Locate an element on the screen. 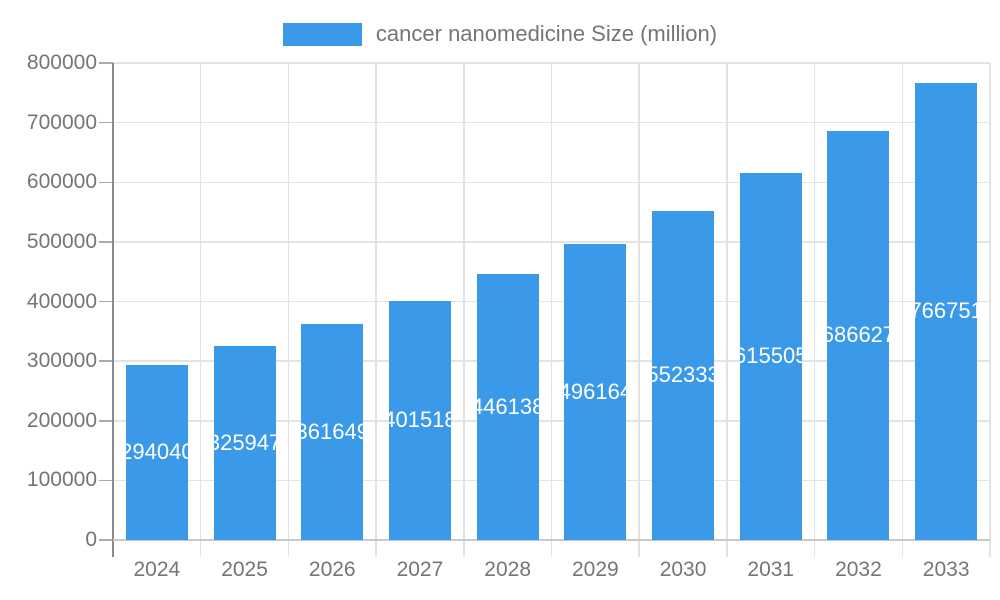 The width and height of the screenshot is (1000, 600). bar-value-label: 615505 is located at coordinates (770, 356).